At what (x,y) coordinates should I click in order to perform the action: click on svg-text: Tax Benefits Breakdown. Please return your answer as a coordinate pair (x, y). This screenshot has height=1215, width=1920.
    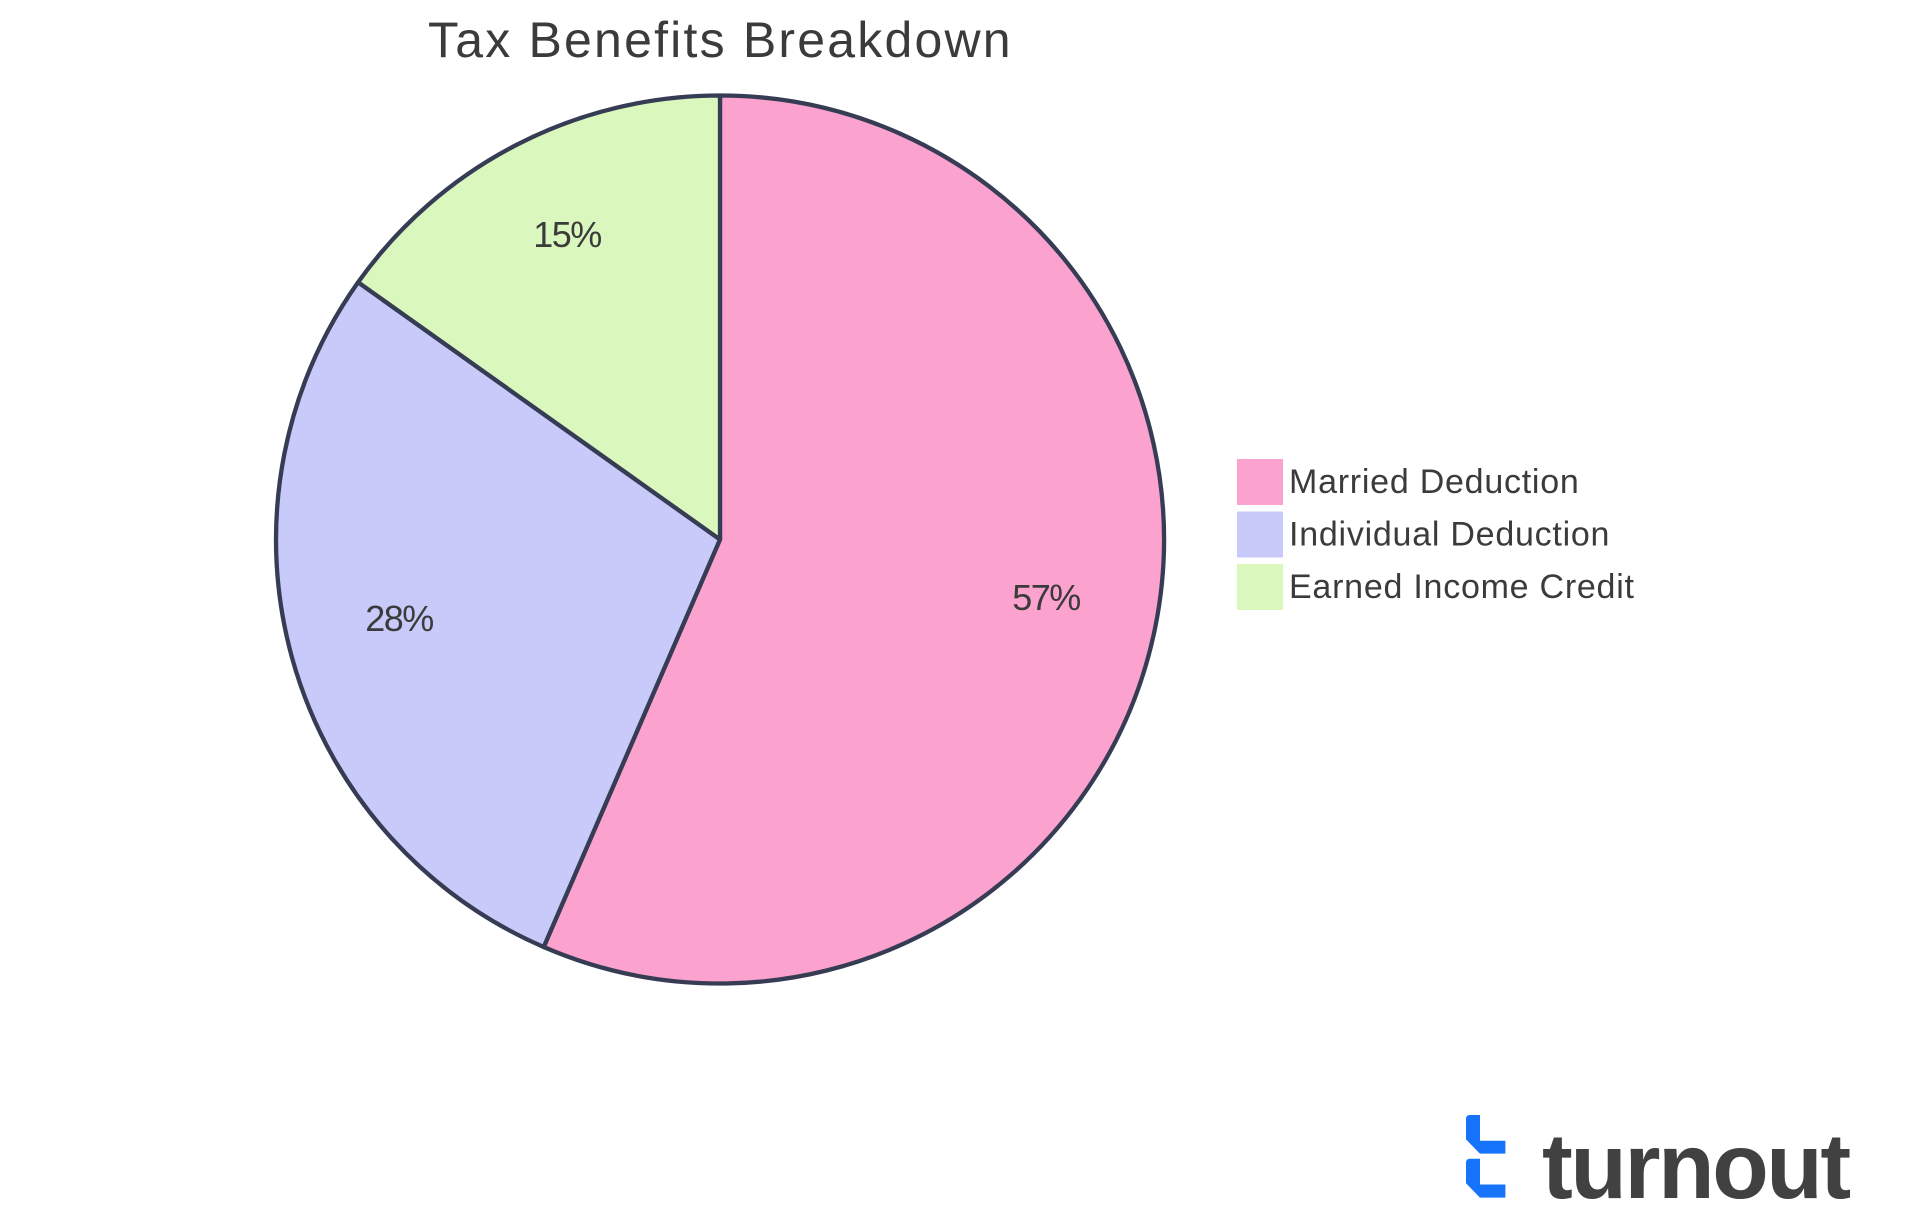
    Looking at the image, I should click on (720, 40).